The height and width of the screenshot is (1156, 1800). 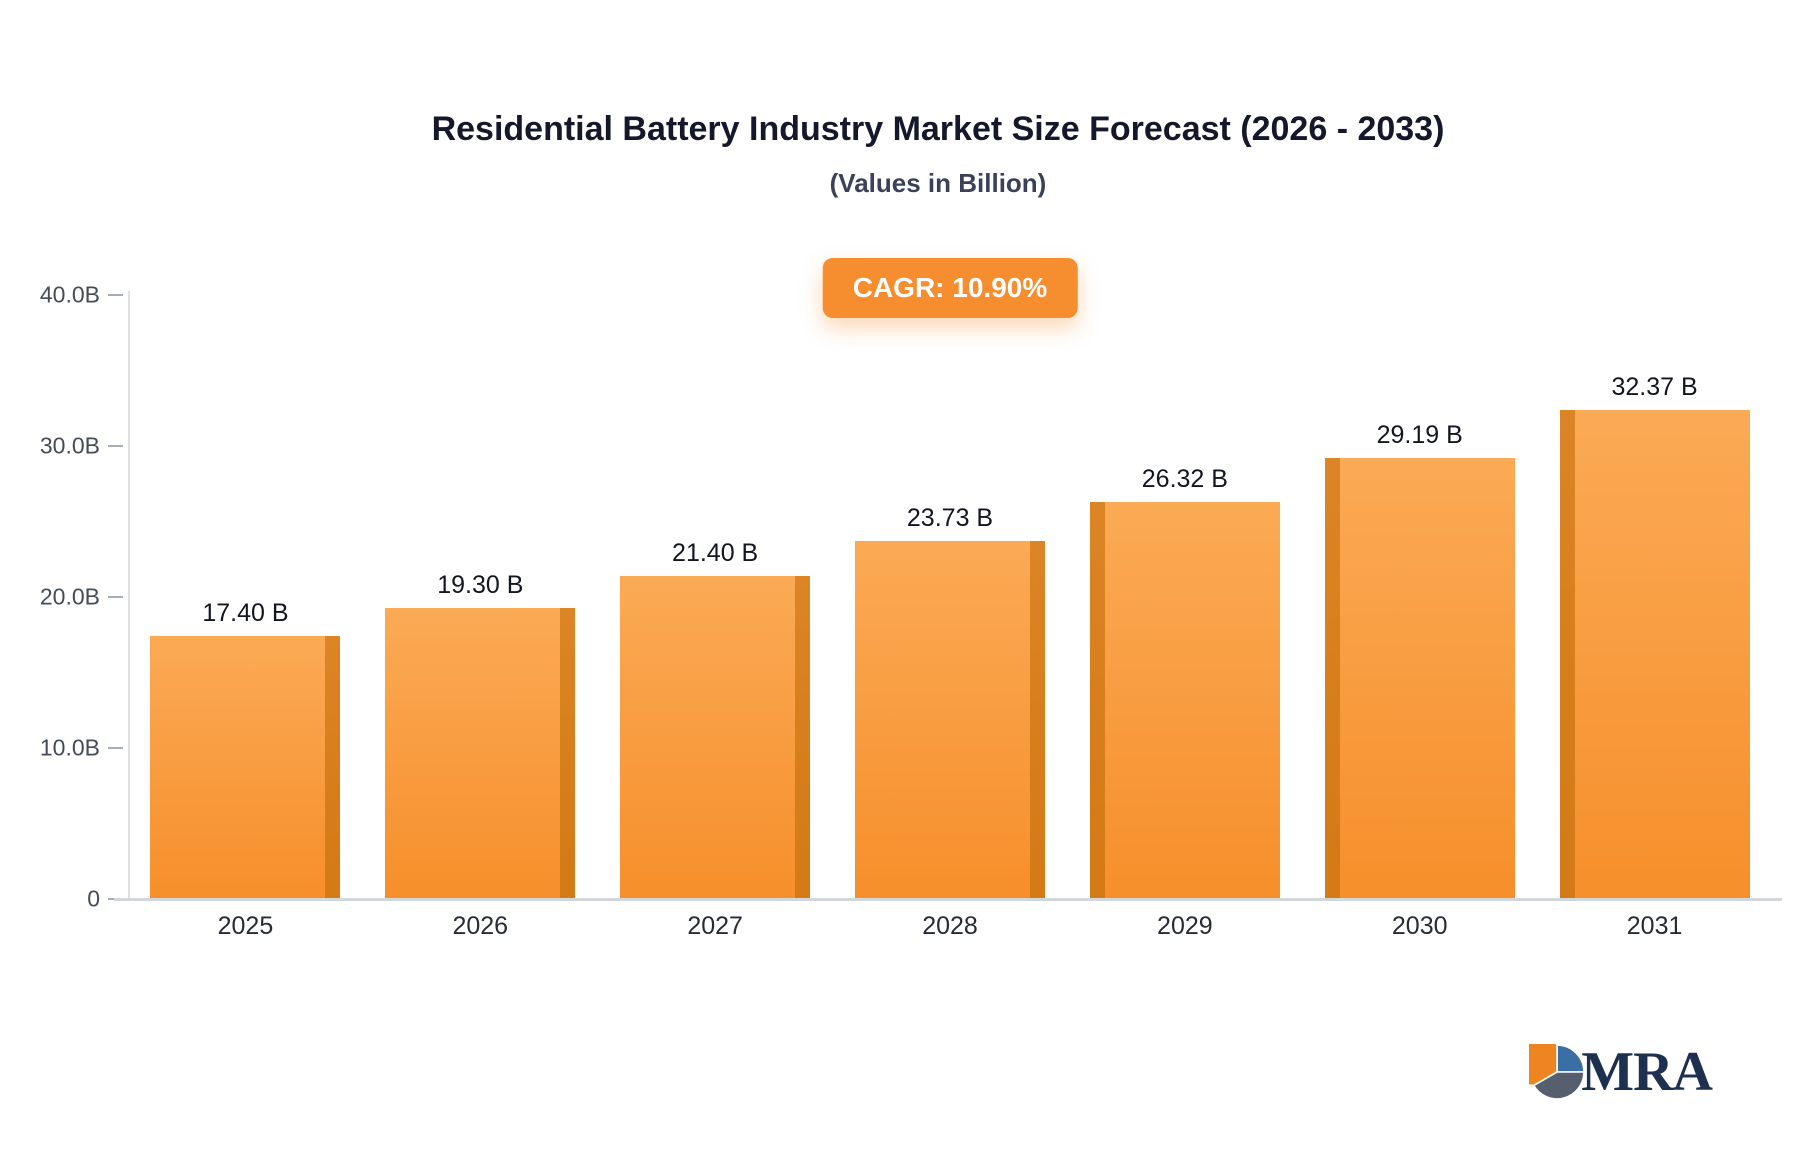 What do you see at coordinates (1184, 478) in the screenshot?
I see `bar-value-label: 26.32 B` at bounding box center [1184, 478].